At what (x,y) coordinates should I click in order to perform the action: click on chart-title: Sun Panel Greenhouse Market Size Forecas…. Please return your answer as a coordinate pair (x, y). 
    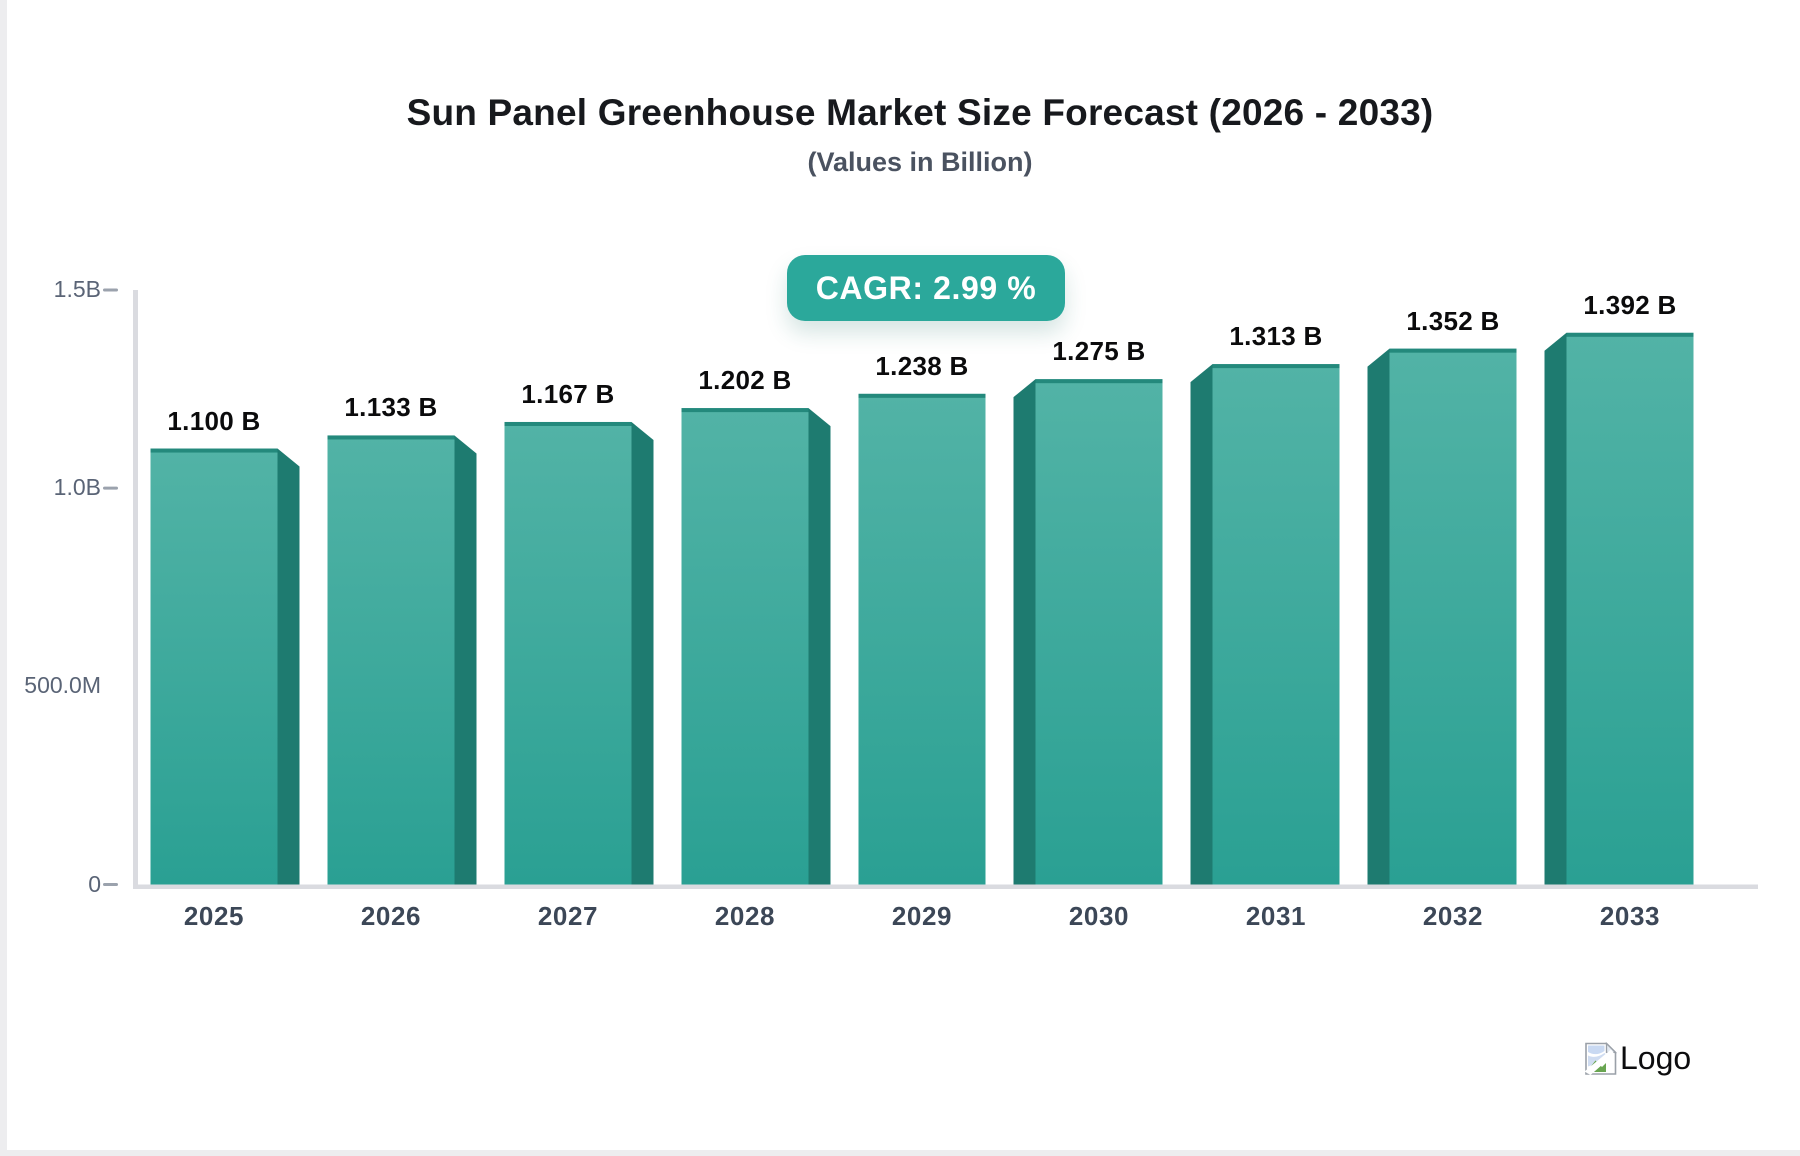
    Looking at the image, I should click on (920, 112).